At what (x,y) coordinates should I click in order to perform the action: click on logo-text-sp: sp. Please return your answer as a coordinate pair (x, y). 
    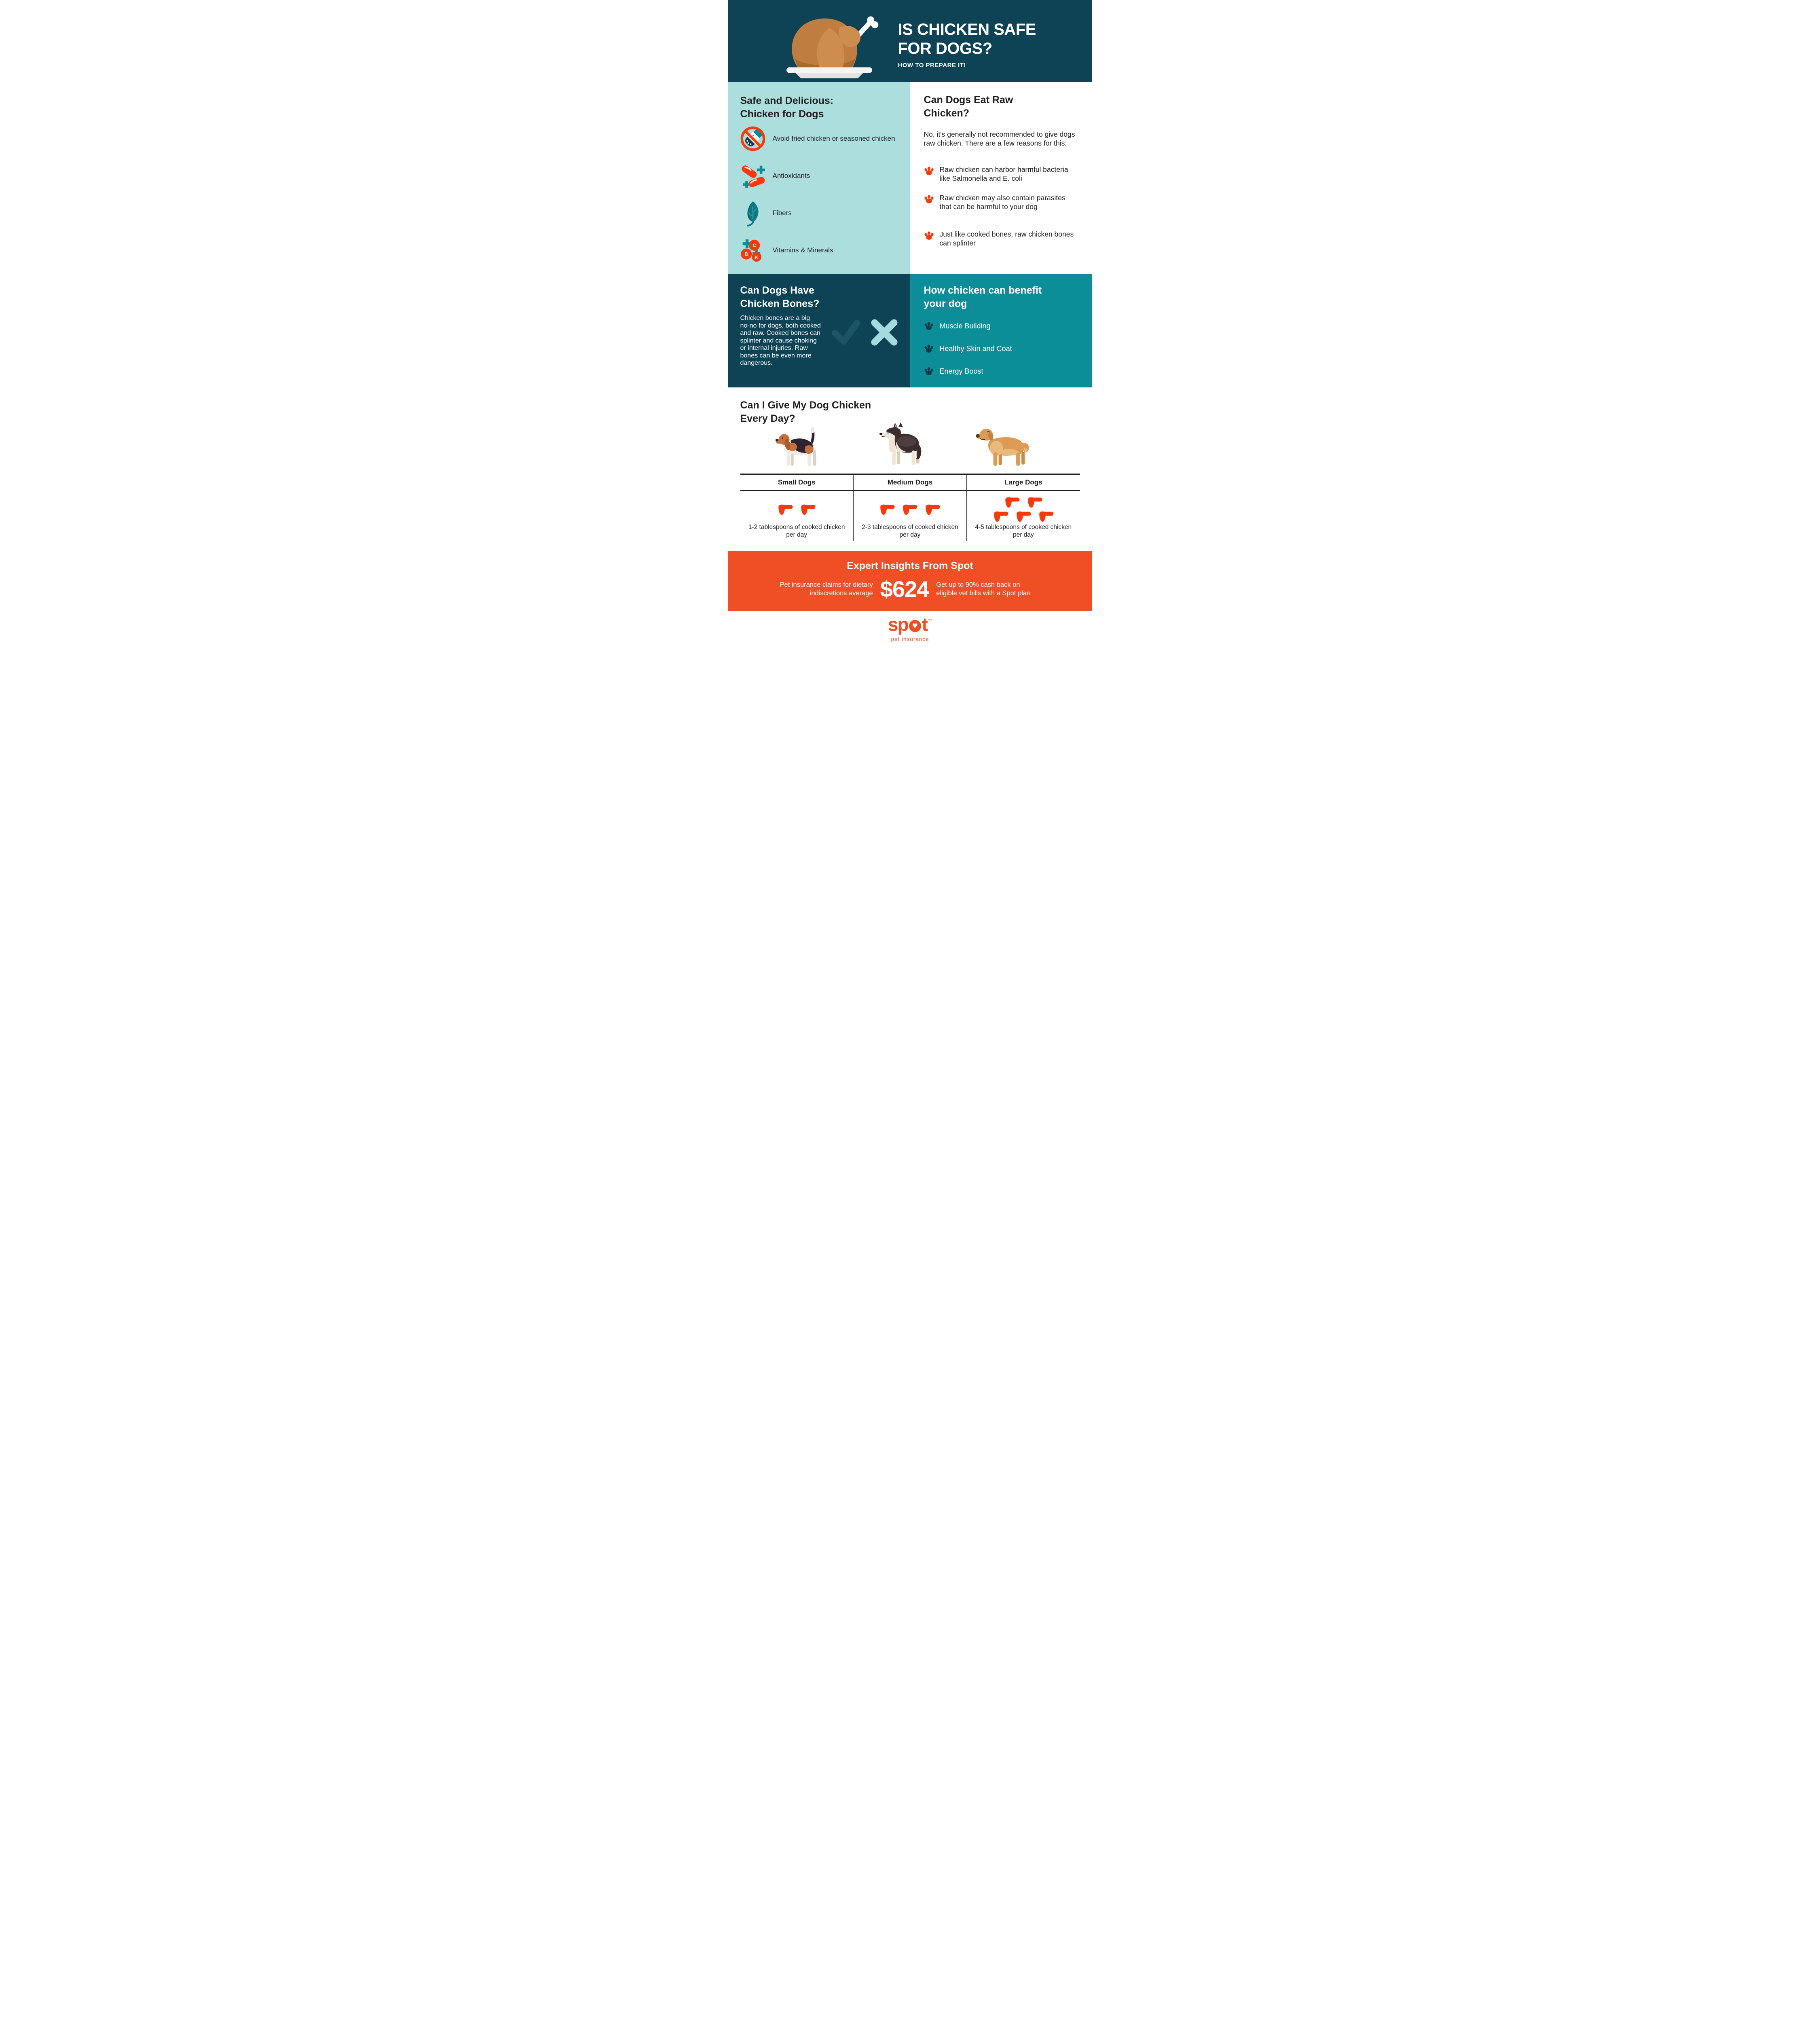
    Looking at the image, I should click on (898, 624).